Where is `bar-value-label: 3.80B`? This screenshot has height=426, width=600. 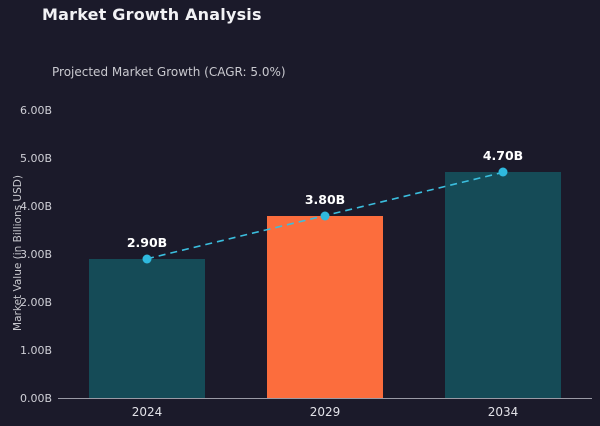
bar-value-label: 3.80B is located at coordinates (325, 199).